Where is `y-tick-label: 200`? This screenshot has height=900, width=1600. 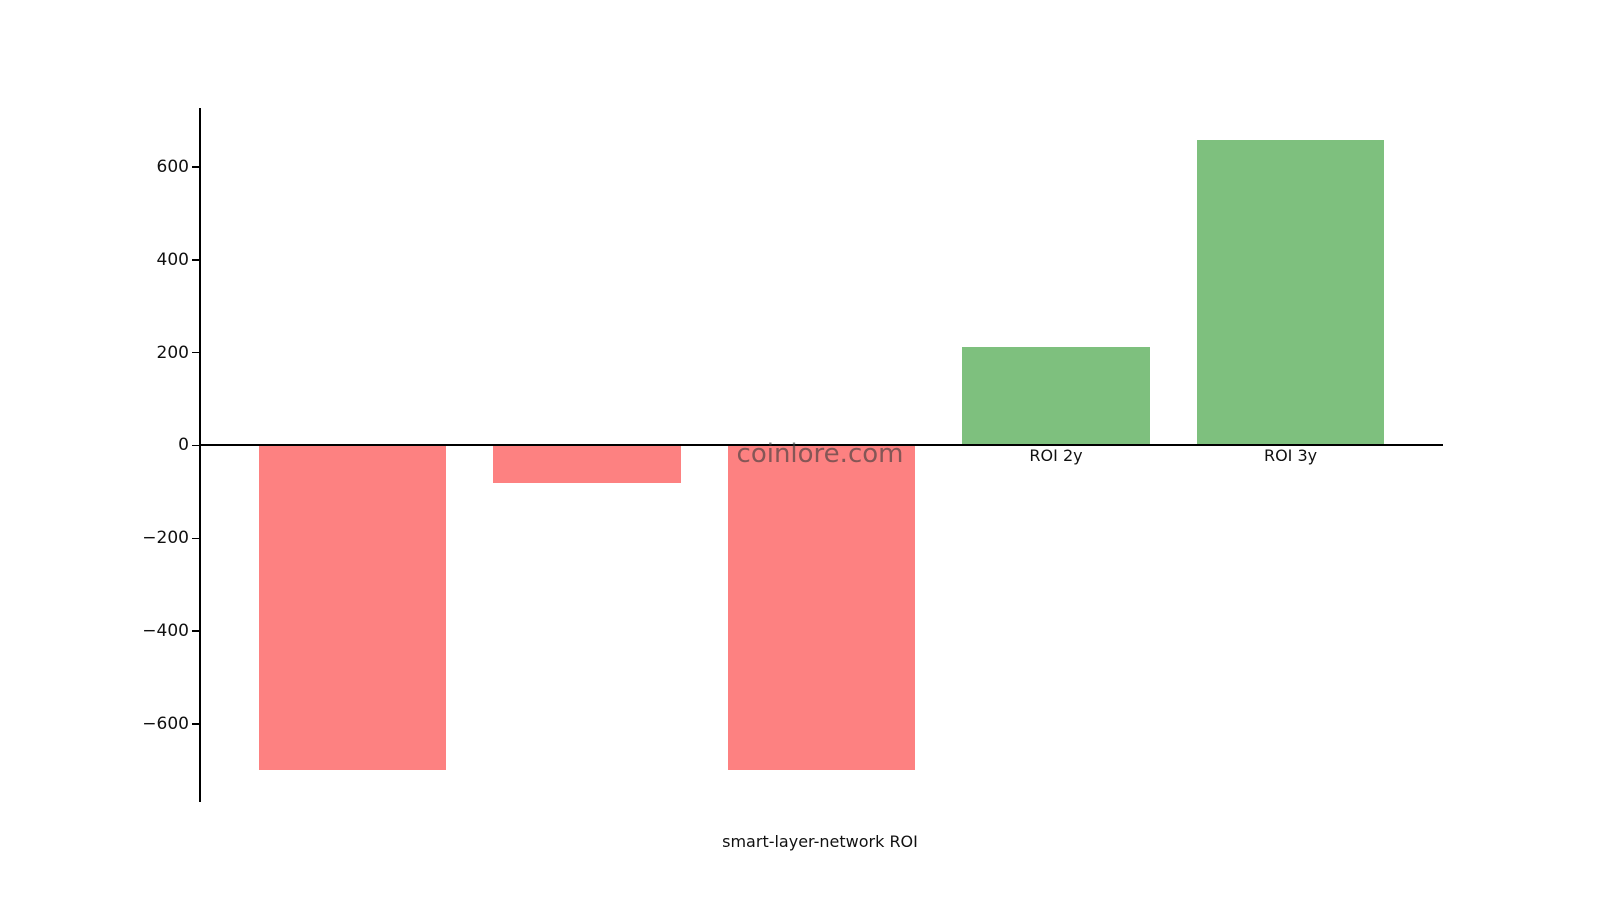 y-tick-label: 200 is located at coordinates (172, 352).